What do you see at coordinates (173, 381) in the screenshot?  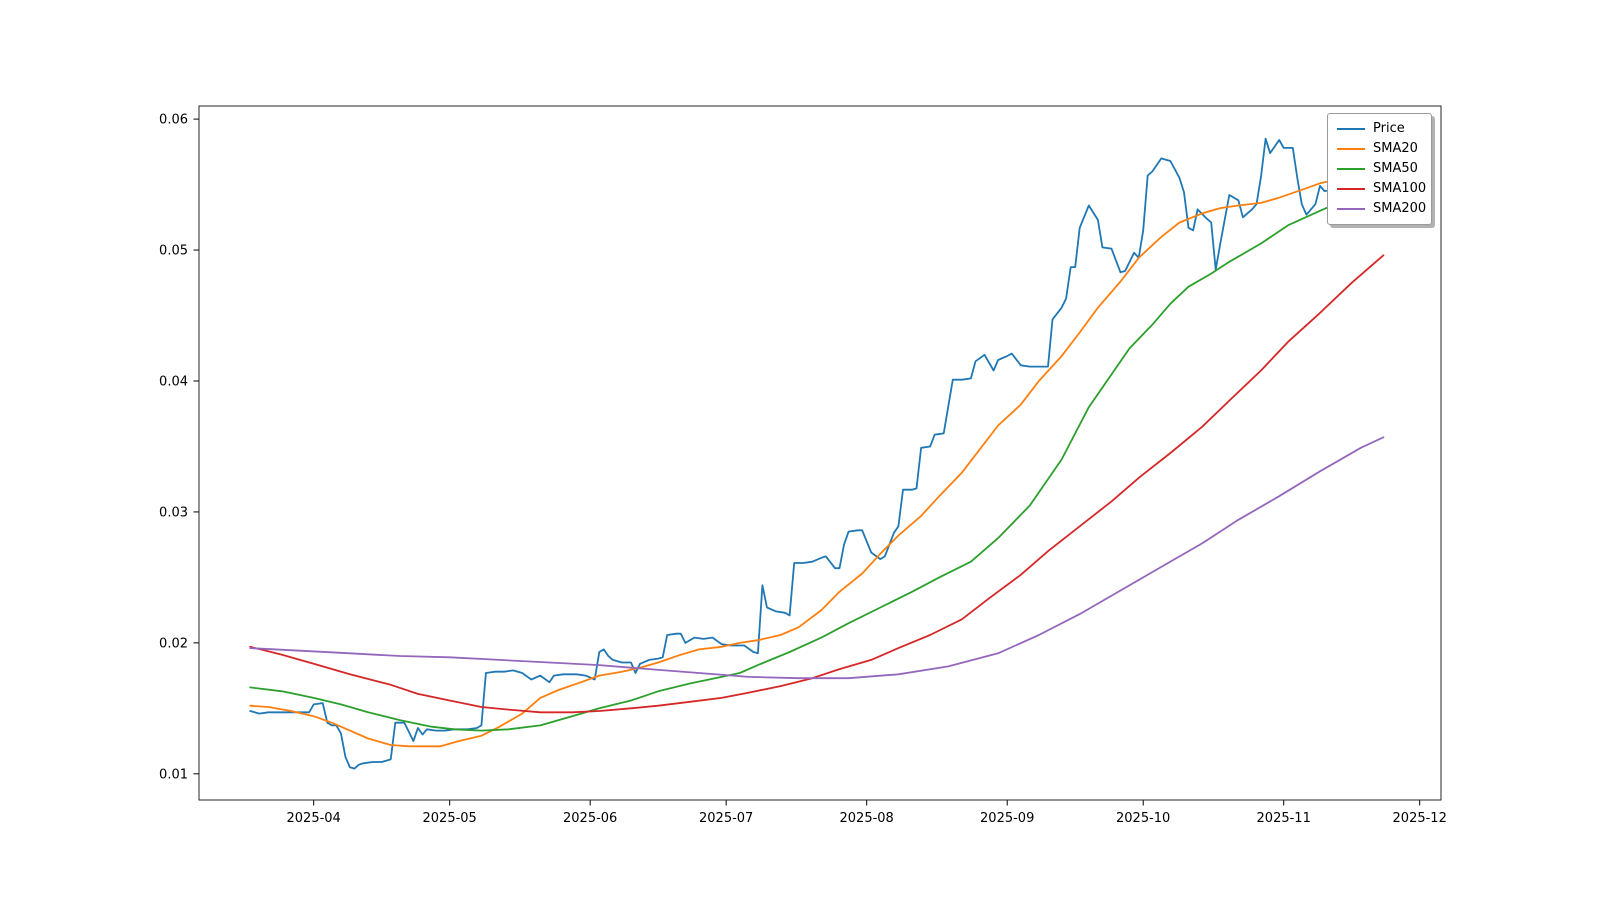 I see `y-tick-label: 0.04` at bounding box center [173, 381].